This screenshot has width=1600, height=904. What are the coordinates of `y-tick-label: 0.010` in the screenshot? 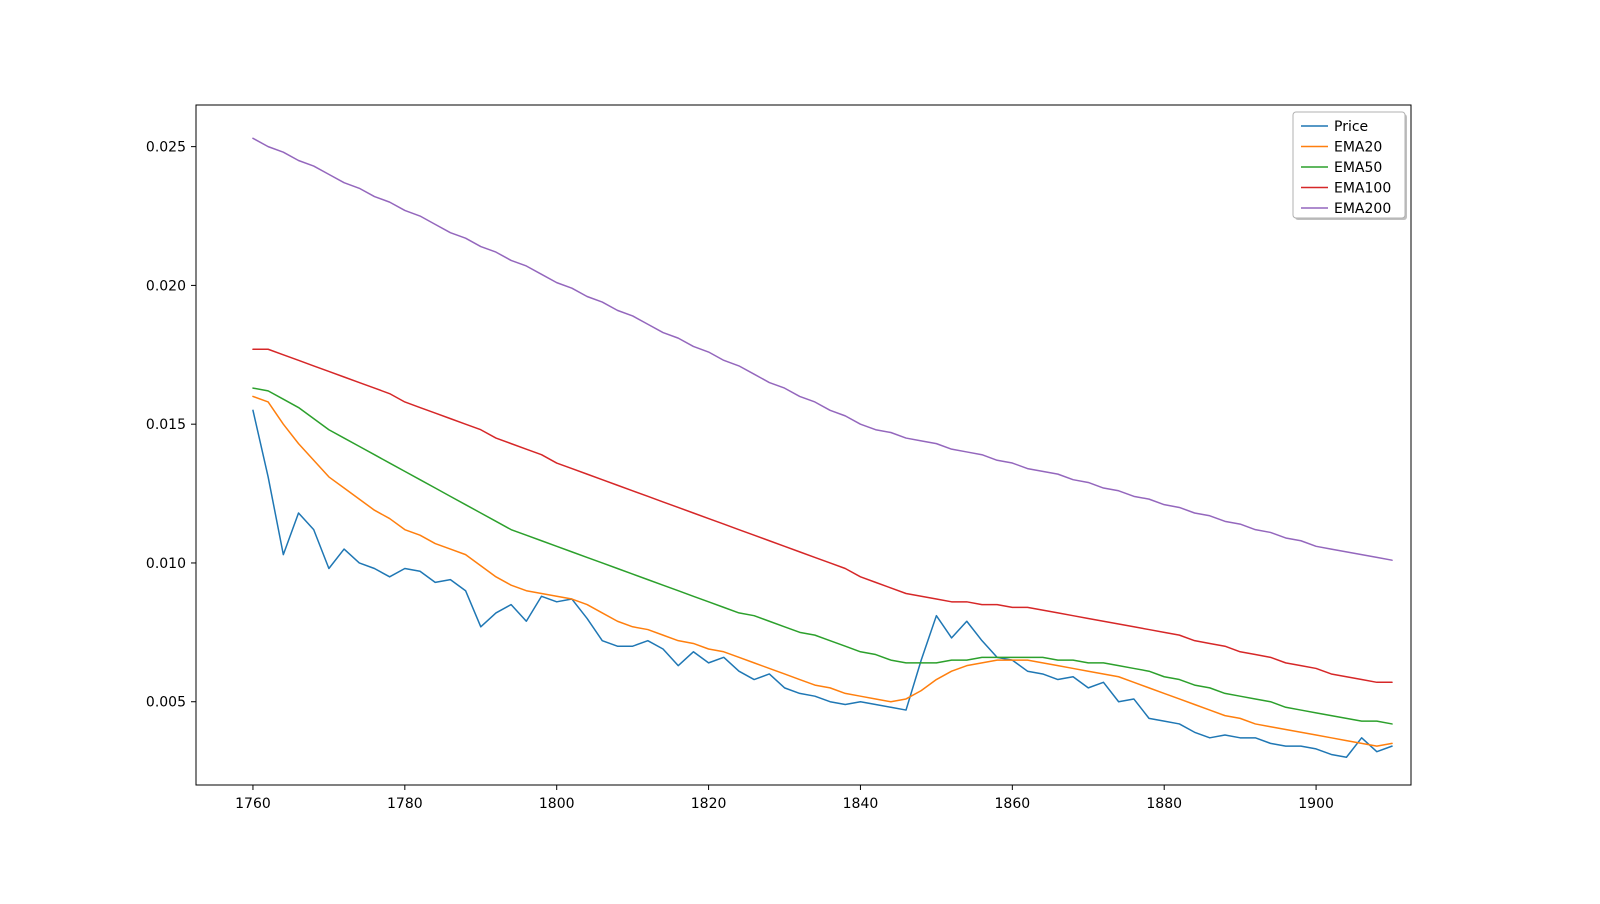 It's located at (166, 564).